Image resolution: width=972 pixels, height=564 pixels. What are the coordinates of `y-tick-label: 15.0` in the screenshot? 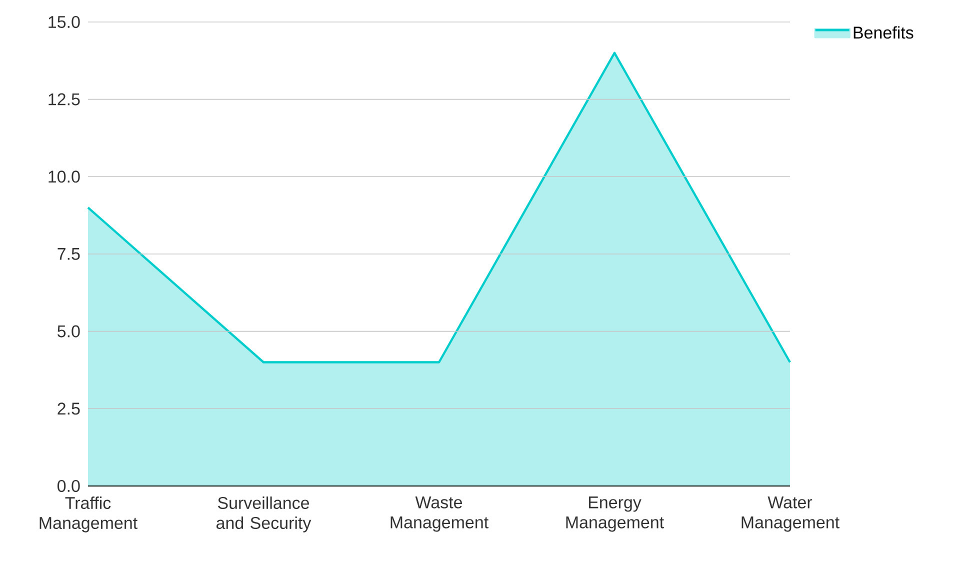 It's located at (64, 22).